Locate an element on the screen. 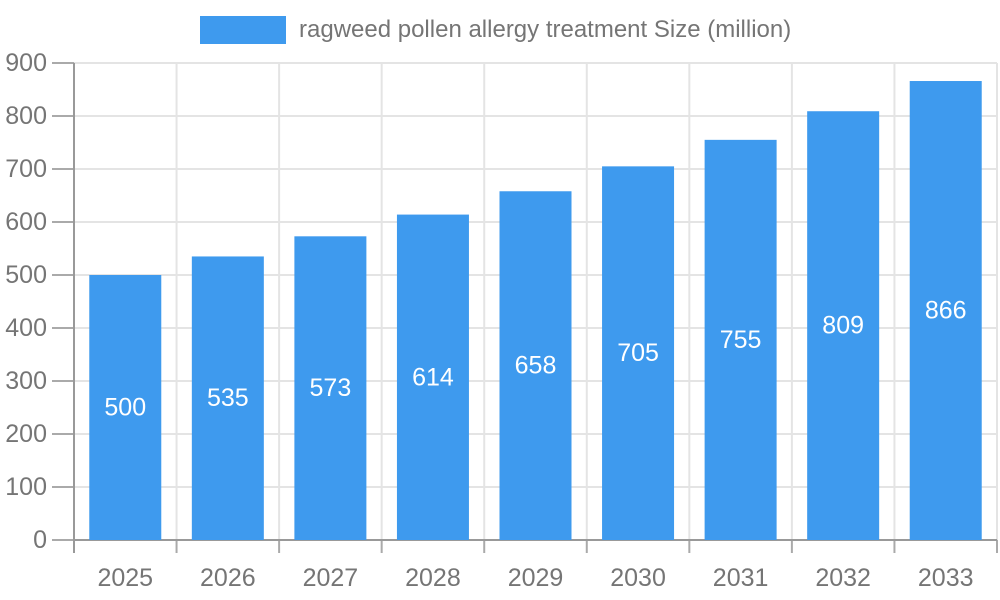 The width and height of the screenshot is (1000, 600). bar-value-label: 866 is located at coordinates (946, 311).